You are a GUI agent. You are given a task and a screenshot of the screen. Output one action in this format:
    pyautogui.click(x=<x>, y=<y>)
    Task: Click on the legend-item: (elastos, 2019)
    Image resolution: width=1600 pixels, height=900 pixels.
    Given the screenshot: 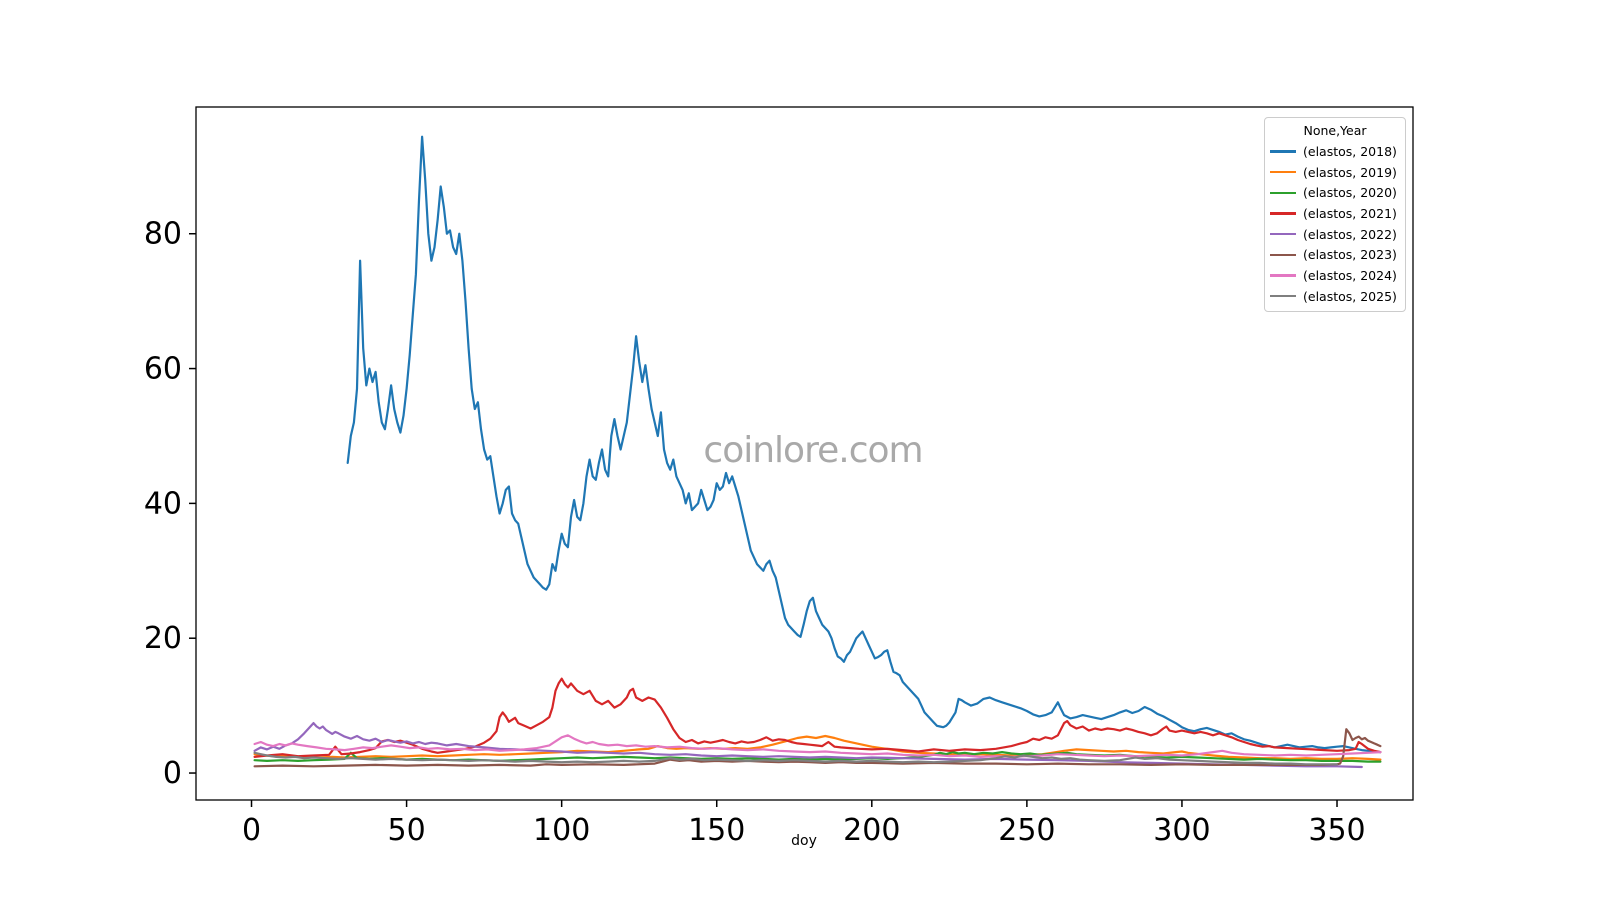 What is the action you would take?
    pyautogui.click(x=1335, y=172)
    